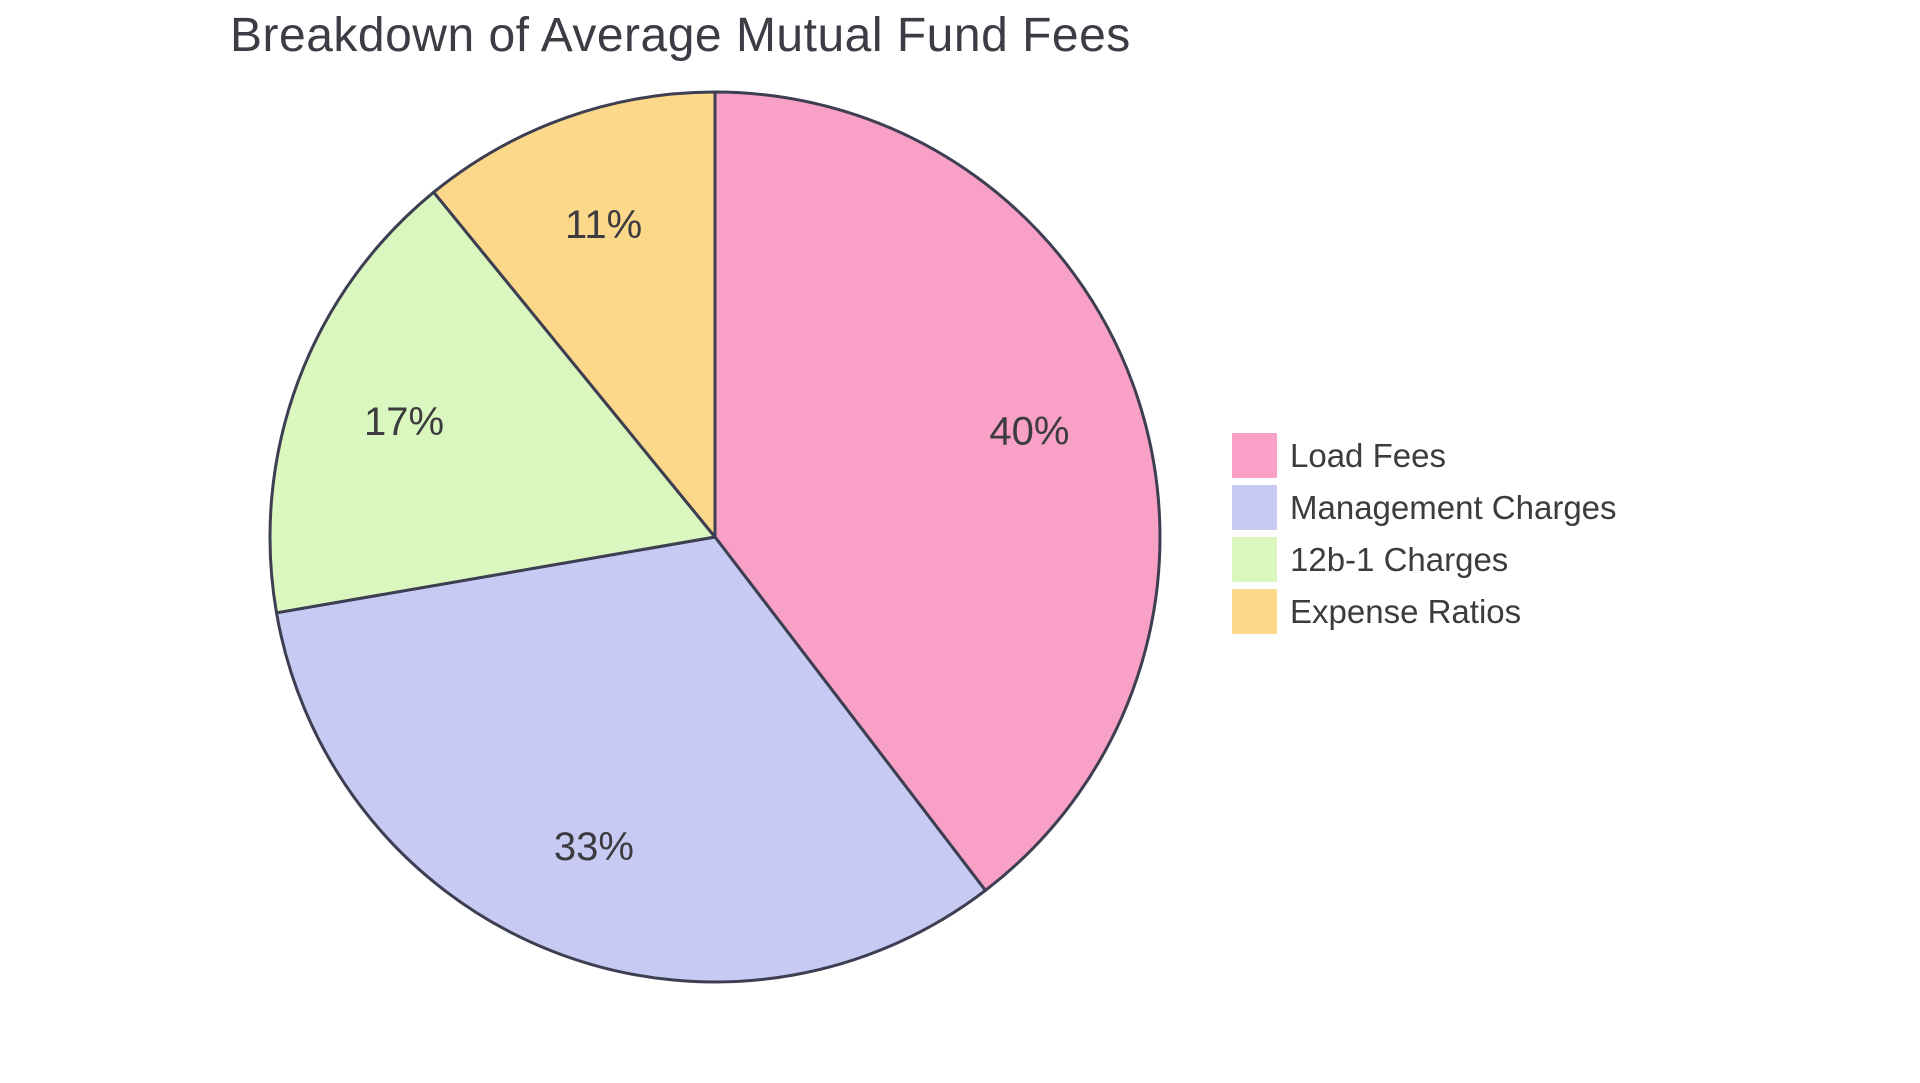 Image resolution: width=1920 pixels, height=1083 pixels. I want to click on legend-item-load-fees: Load Fees, so click(1424, 455).